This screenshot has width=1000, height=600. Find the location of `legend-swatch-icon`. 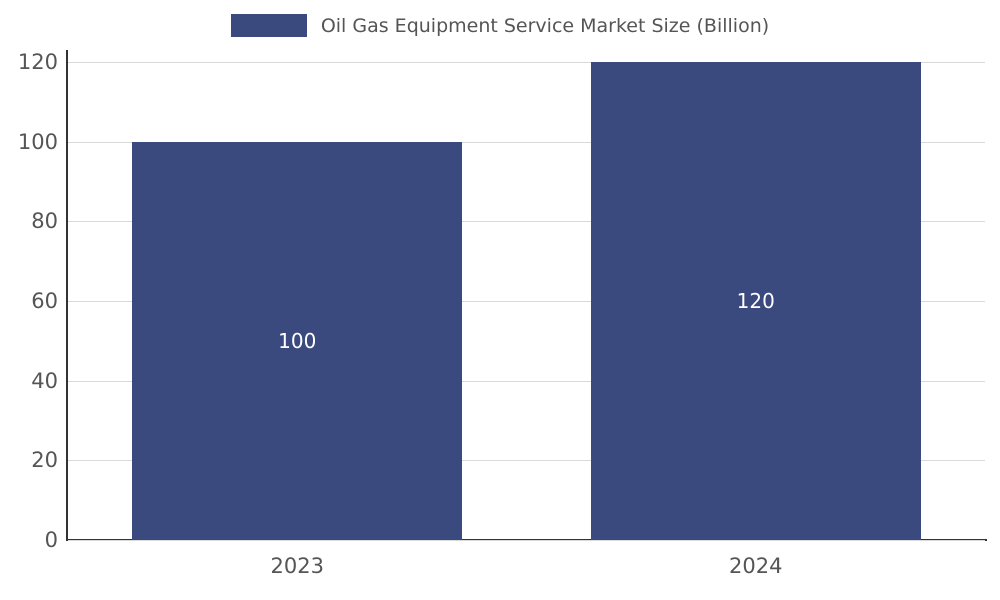

legend-swatch-icon is located at coordinates (268, 25).